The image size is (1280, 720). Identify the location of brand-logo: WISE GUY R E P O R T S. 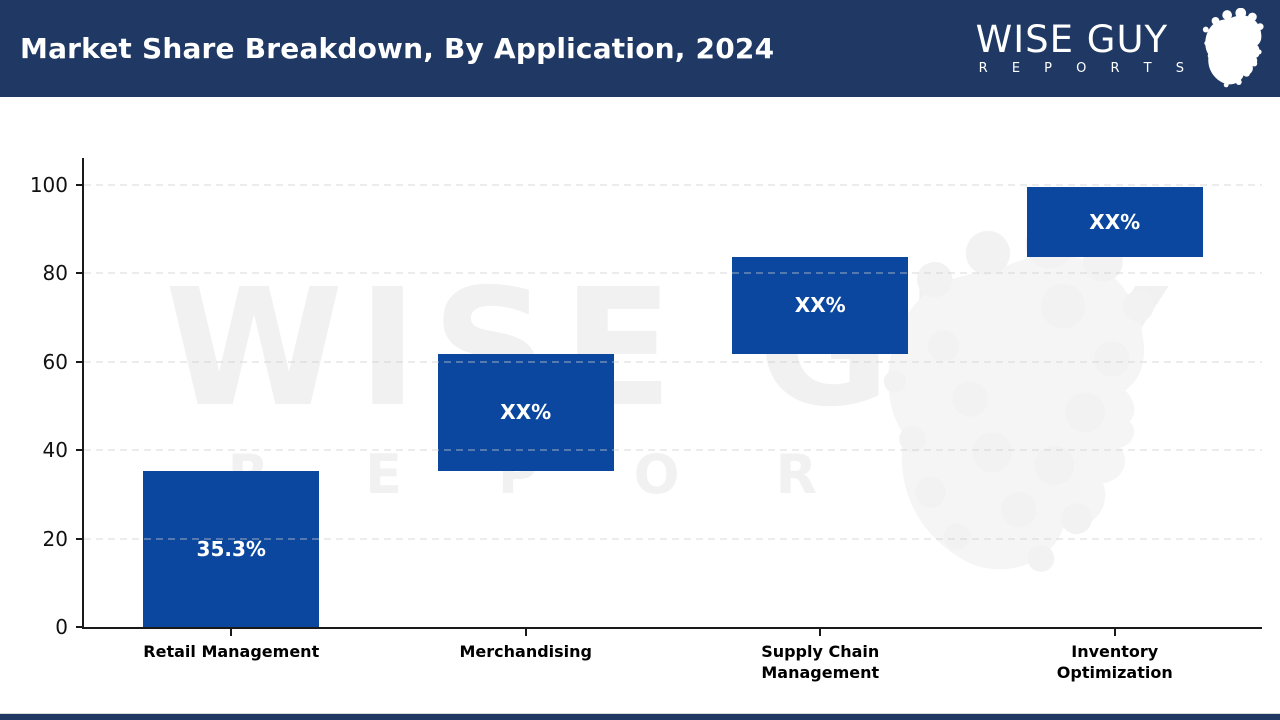
(1121, 48).